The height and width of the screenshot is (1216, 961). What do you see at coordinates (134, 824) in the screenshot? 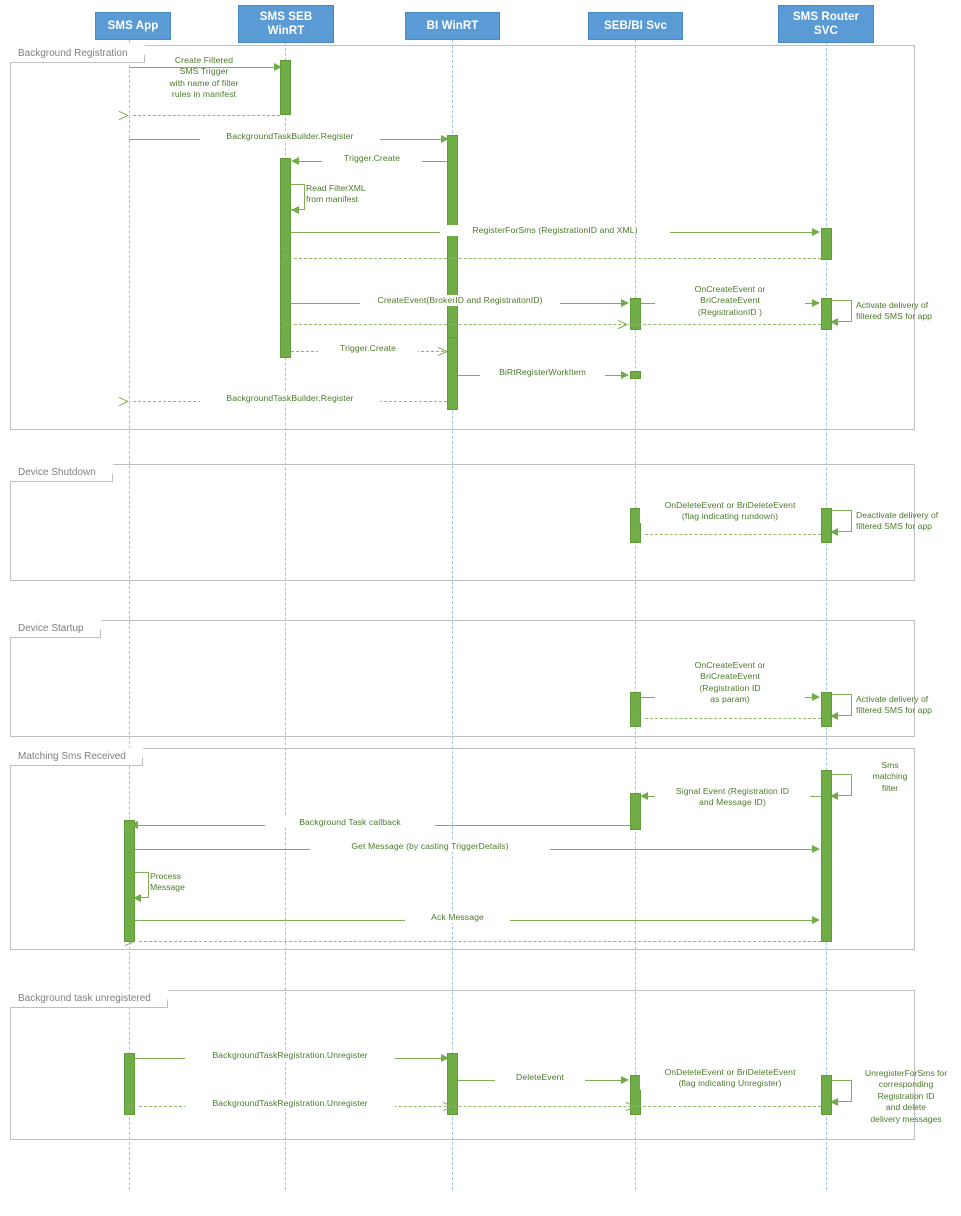
I see `arrowhead-background-task-callback` at bounding box center [134, 824].